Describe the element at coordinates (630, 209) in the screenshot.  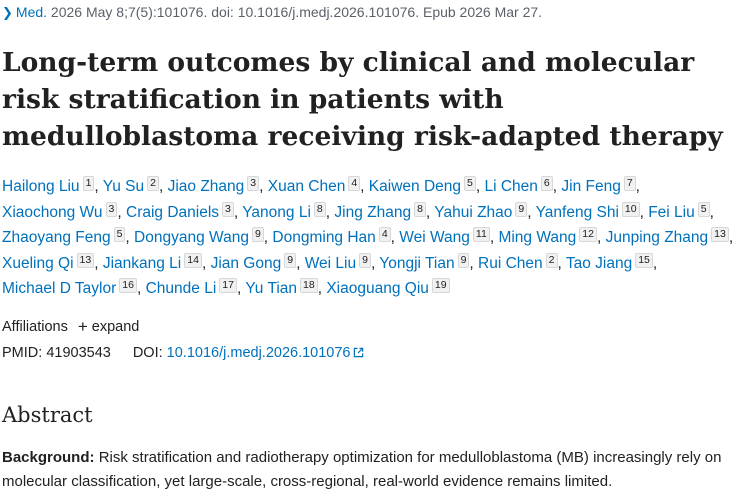
I see `affiliation-ref-badge: 10` at that location.